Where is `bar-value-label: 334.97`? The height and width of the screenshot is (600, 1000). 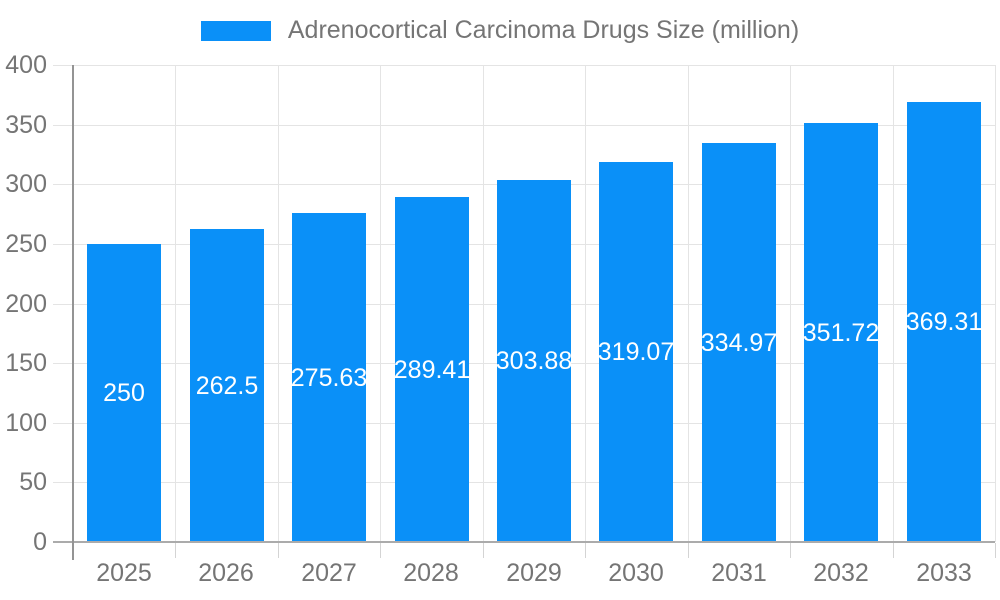 bar-value-label: 334.97 is located at coordinates (739, 343).